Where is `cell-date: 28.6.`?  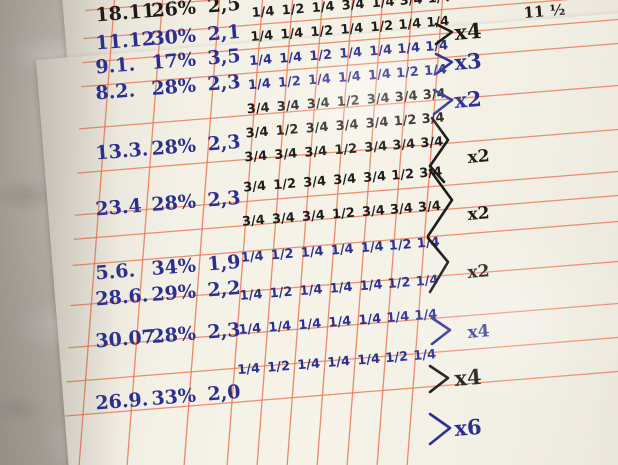 cell-date: 28.6. is located at coordinates (122, 297).